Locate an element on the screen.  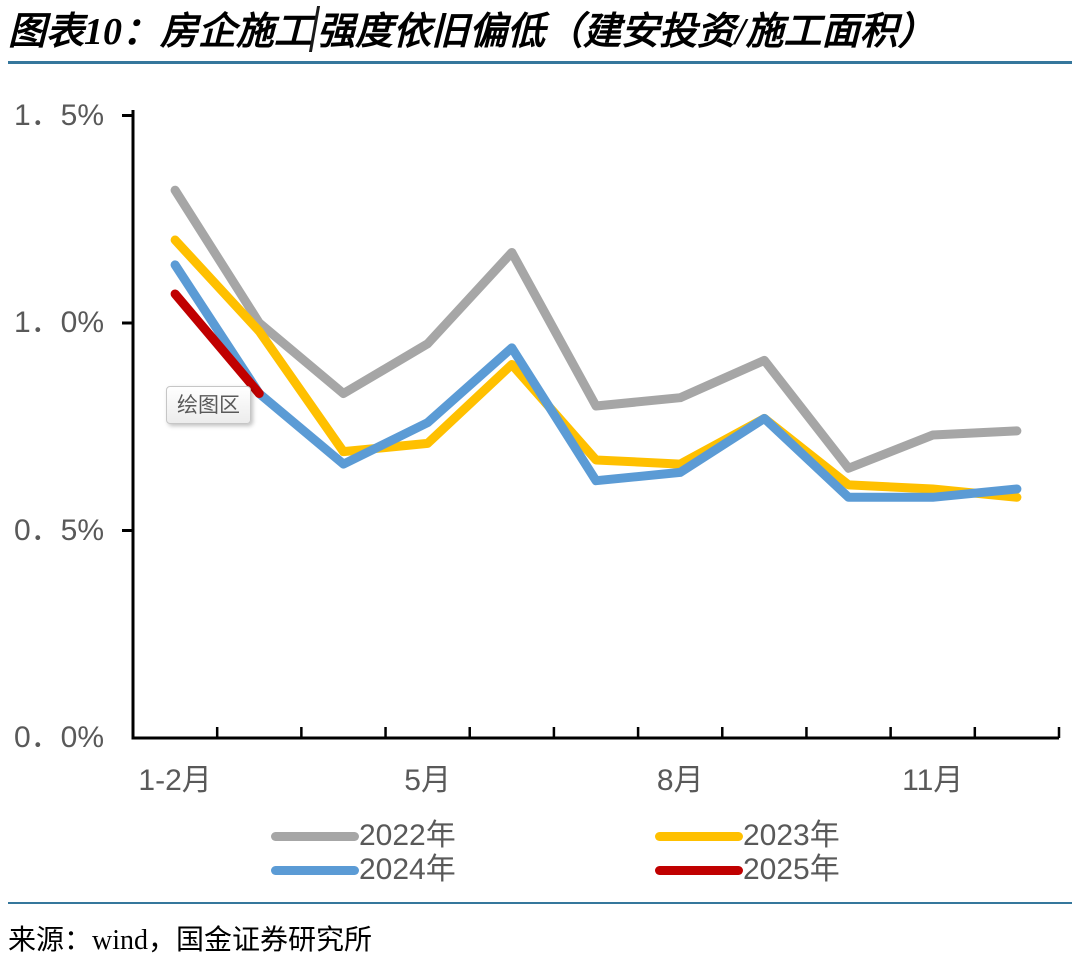
legend-label-2023: 2023年 is located at coordinates (791, 835).